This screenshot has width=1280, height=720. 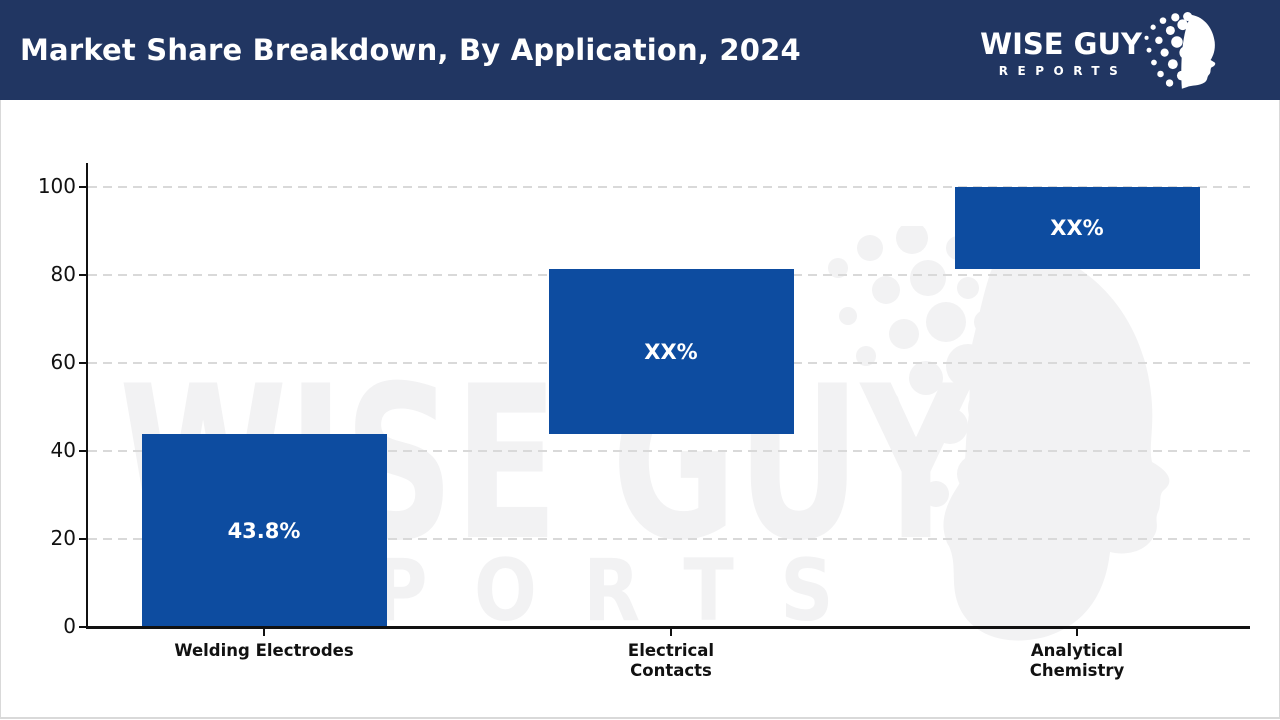 What do you see at coordinates (63, 538) in the screenshot?
I see `y-tick-label: 20` at bounding box center [63, 538].